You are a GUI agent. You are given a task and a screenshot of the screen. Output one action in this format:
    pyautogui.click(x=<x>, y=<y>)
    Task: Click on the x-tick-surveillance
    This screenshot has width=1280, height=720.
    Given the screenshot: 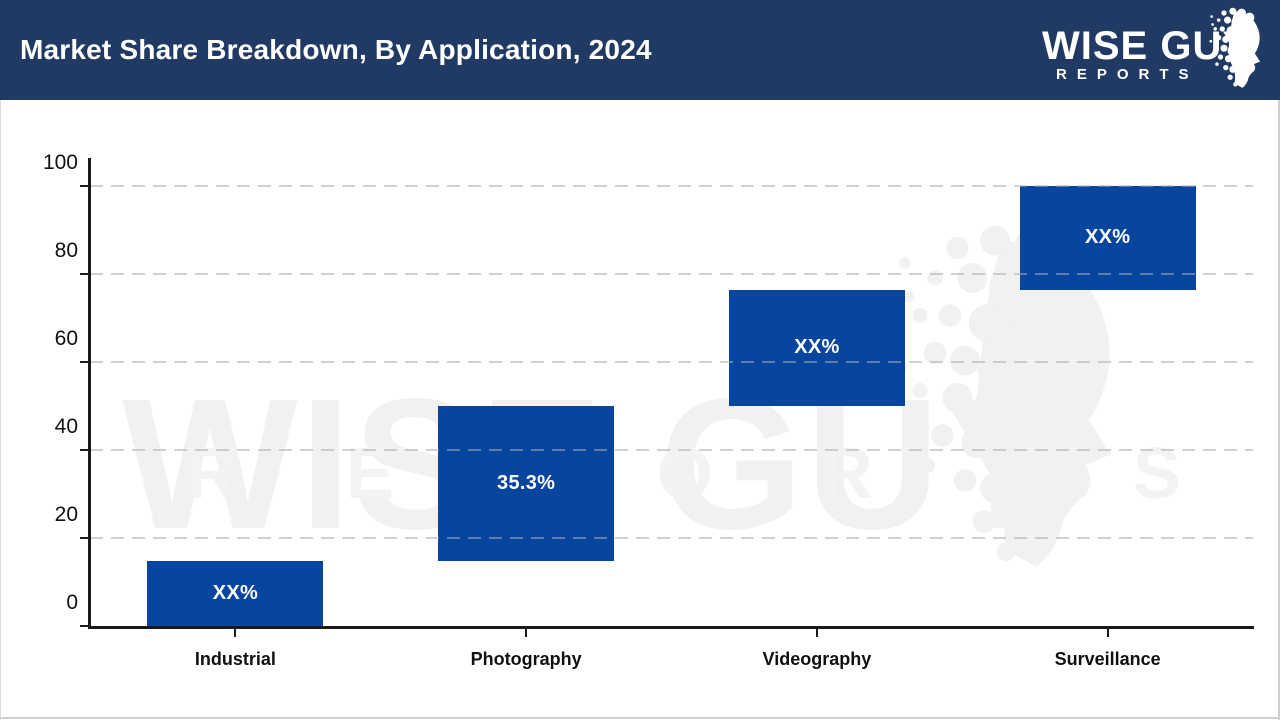 What is the action you would take?
    pyautogui.click(x=1107, y=633)
    